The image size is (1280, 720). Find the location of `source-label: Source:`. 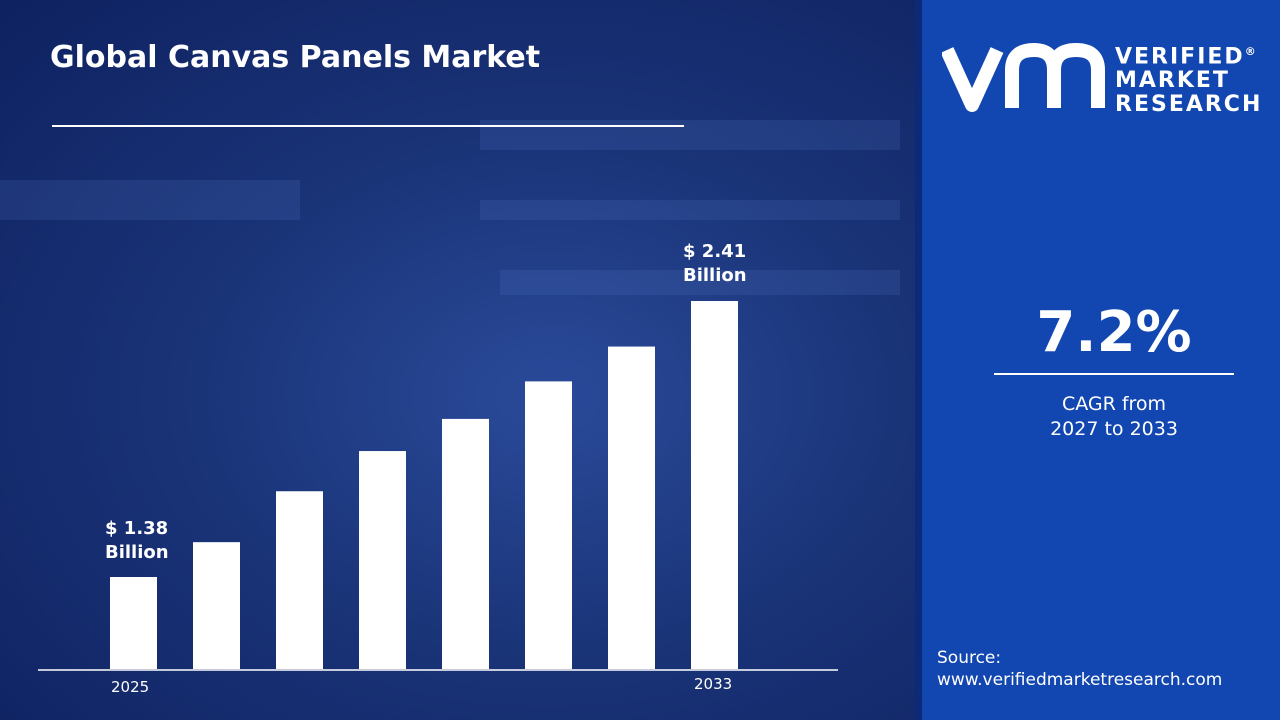

source-label: Source: is located at coordinates (969, 658).